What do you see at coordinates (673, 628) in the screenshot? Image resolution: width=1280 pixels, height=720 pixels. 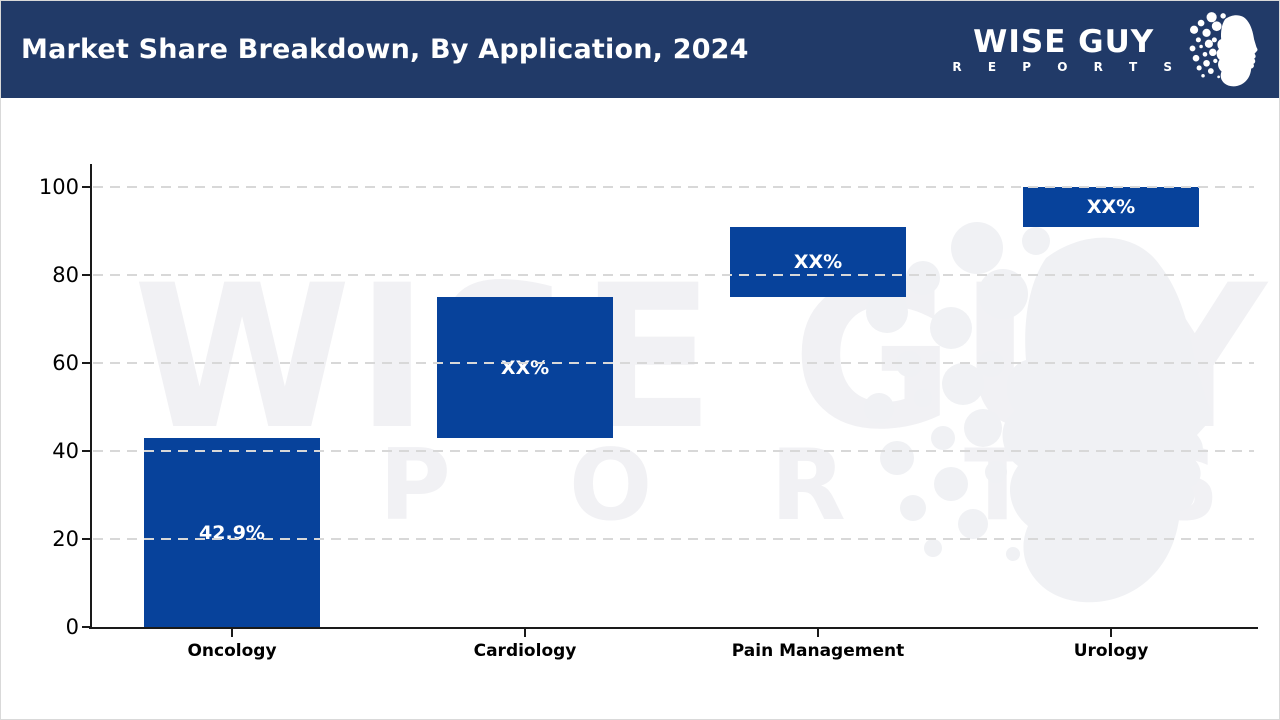 I see `x-axis-line` at bounding box center [673, 628].